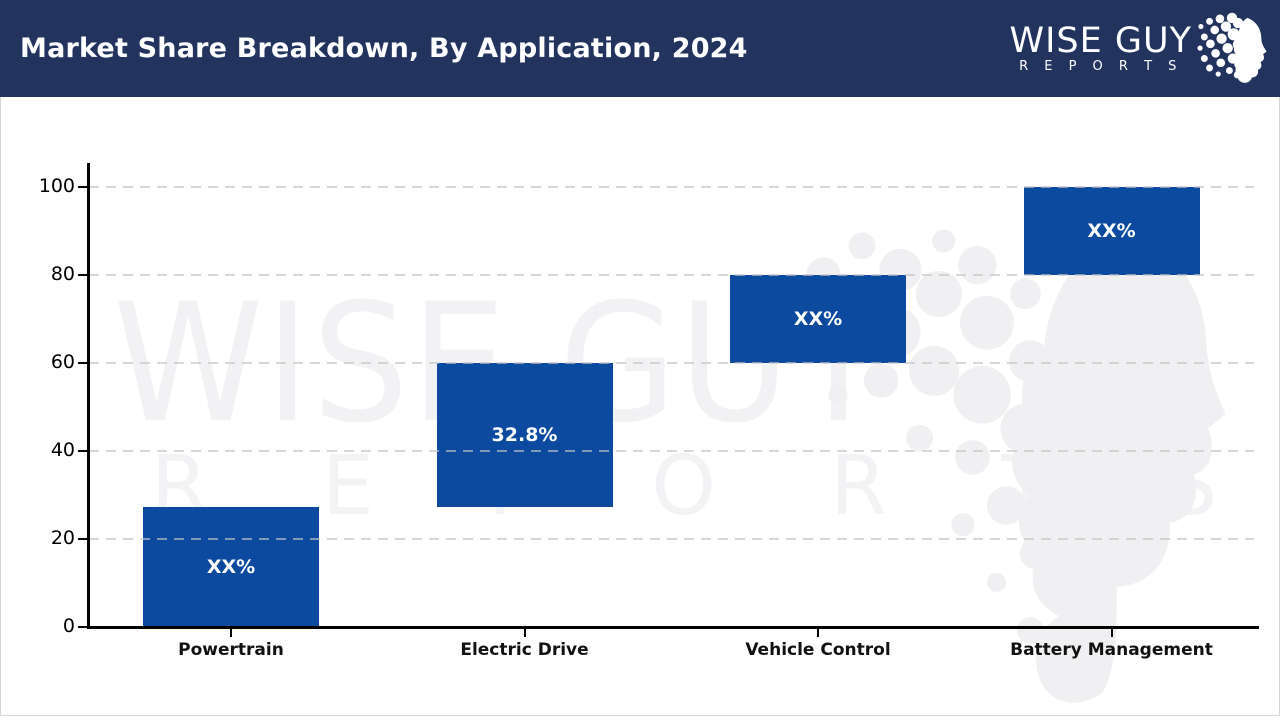 The width and height of the screenshot is (1280, 720). Describe the element at coordinates (62, 450) in the screenshot. I see `y-tick-label: 40` at that location.